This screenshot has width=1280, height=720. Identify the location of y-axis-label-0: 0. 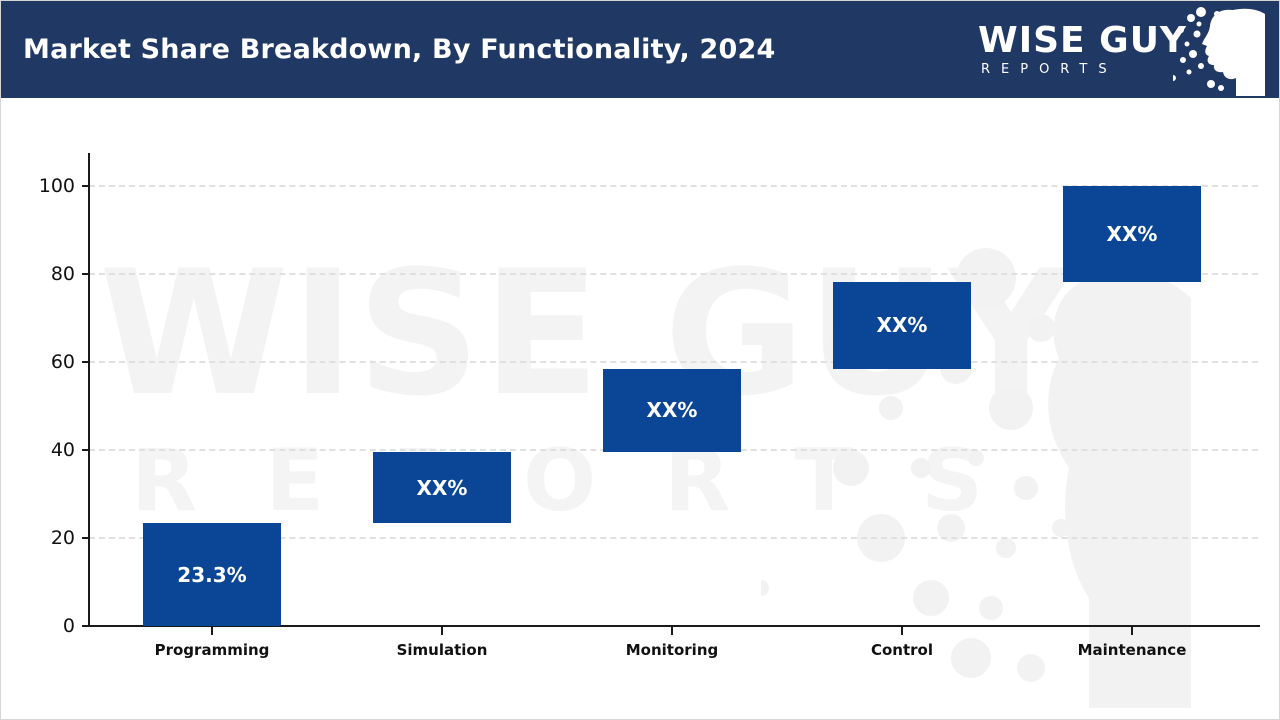
(68, 626).